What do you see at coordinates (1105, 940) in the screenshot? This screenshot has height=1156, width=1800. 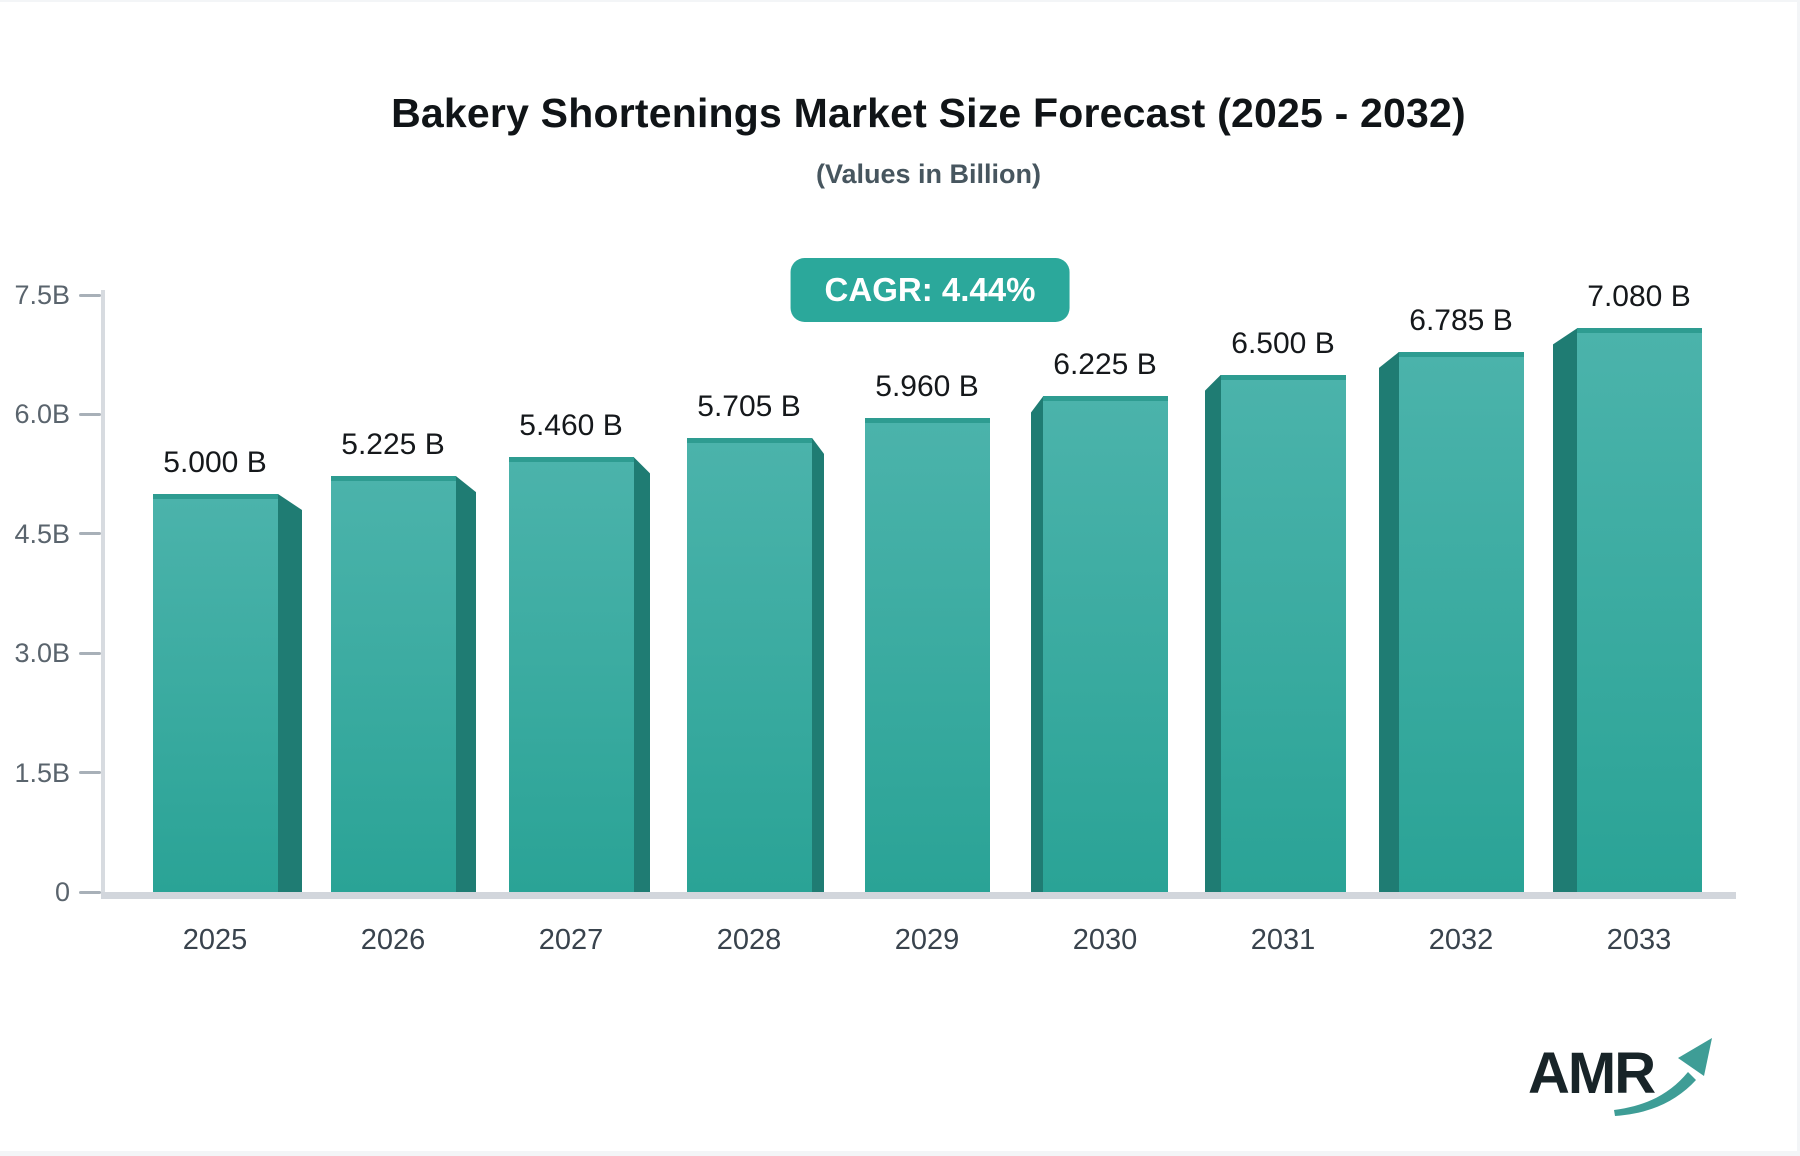 I see `x-axis-label: 2030` at bounding box center [1105, 940].